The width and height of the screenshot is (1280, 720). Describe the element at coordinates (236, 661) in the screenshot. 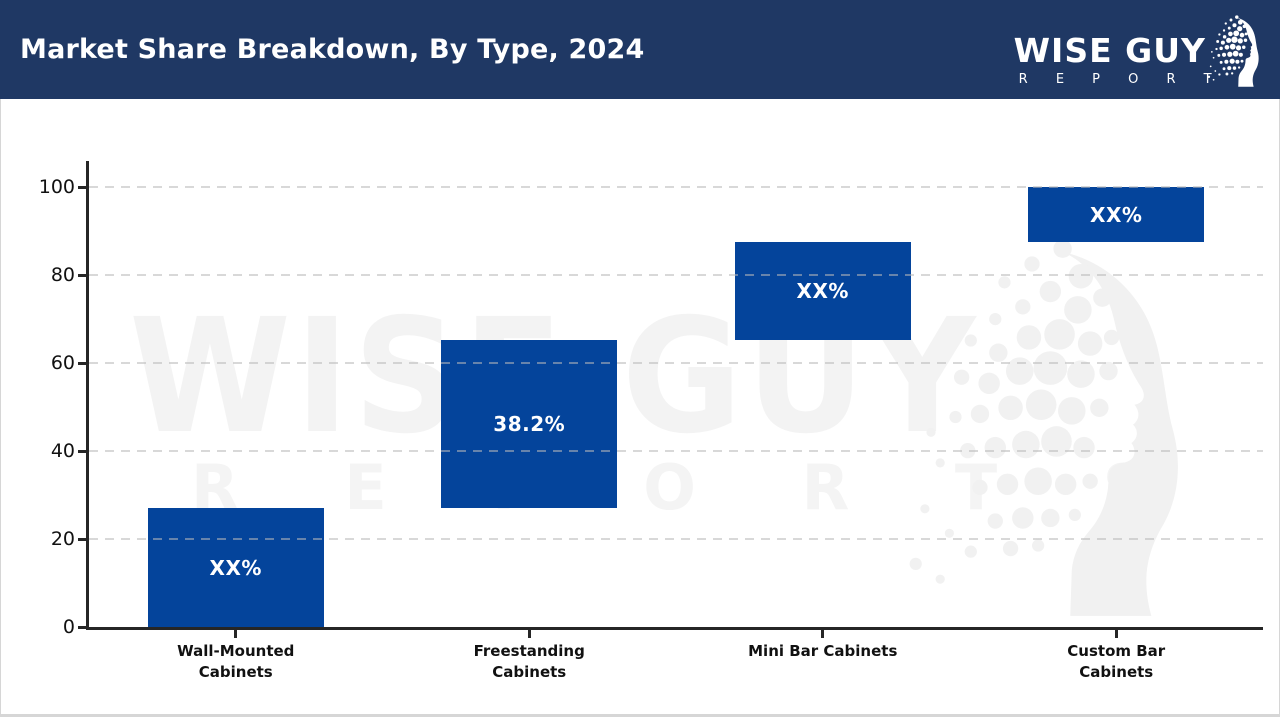

I see `x-category-label: Wall-Mounted Cabinets` at that location.